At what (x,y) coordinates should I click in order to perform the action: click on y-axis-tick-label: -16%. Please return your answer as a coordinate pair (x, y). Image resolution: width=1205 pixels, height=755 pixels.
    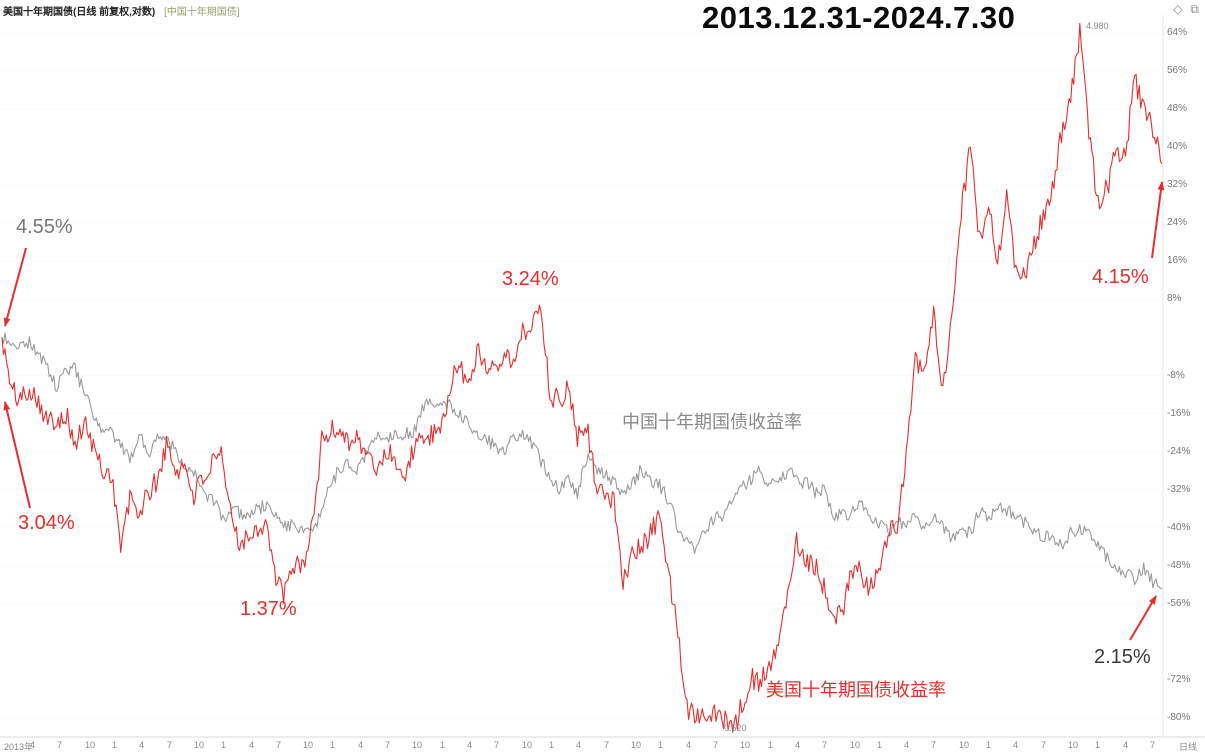
    Looking at the image, I should click on (1179, 413).